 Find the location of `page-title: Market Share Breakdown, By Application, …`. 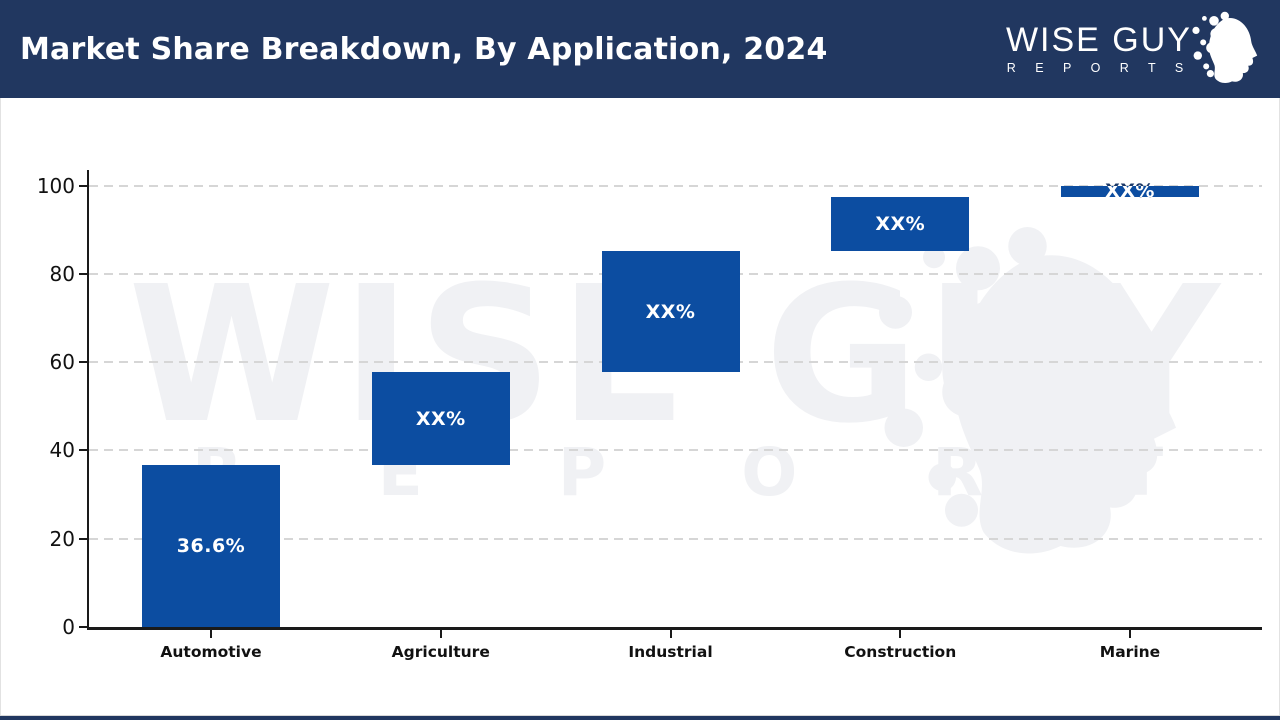

page-title: Market Share Breakdown, By Application, … is located at coordinates (424, 49).